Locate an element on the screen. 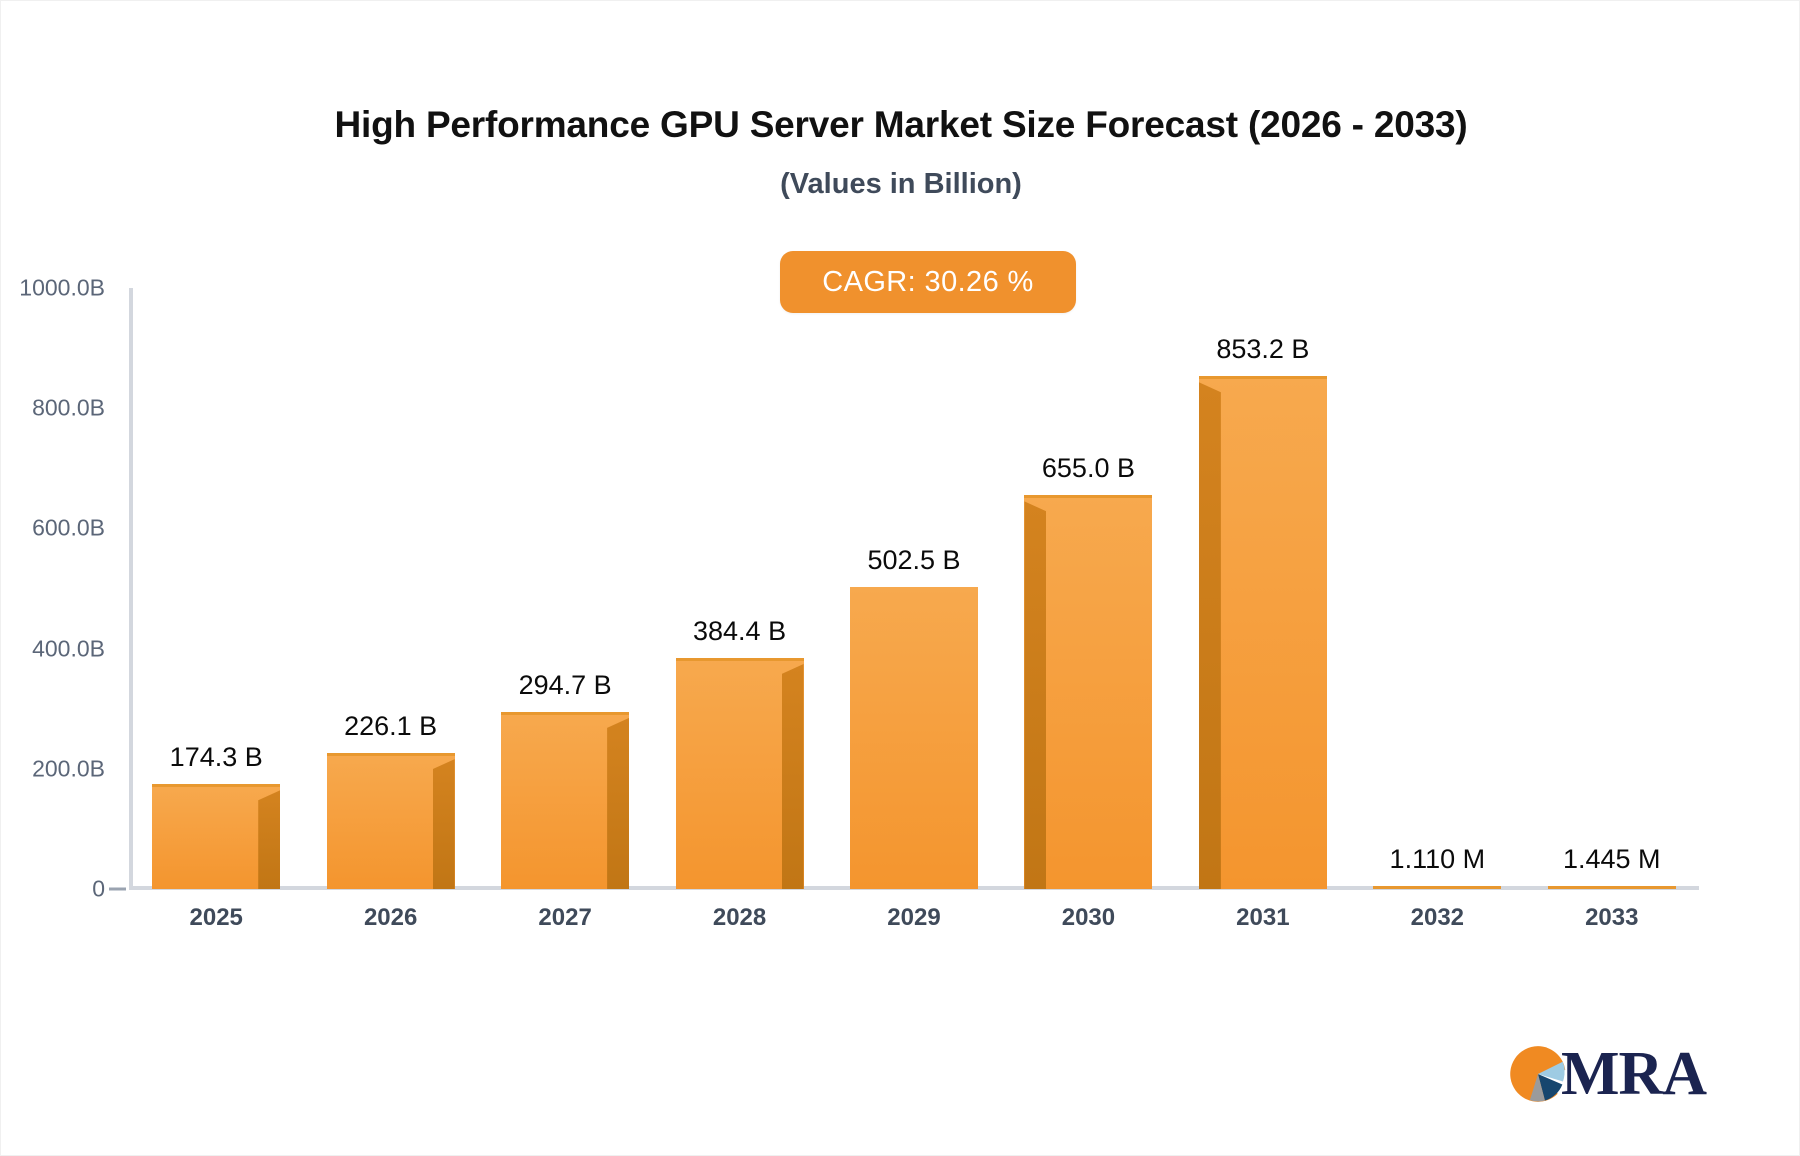  y-axis-tick-label: 200.0B is located at coordinates (68, 768).